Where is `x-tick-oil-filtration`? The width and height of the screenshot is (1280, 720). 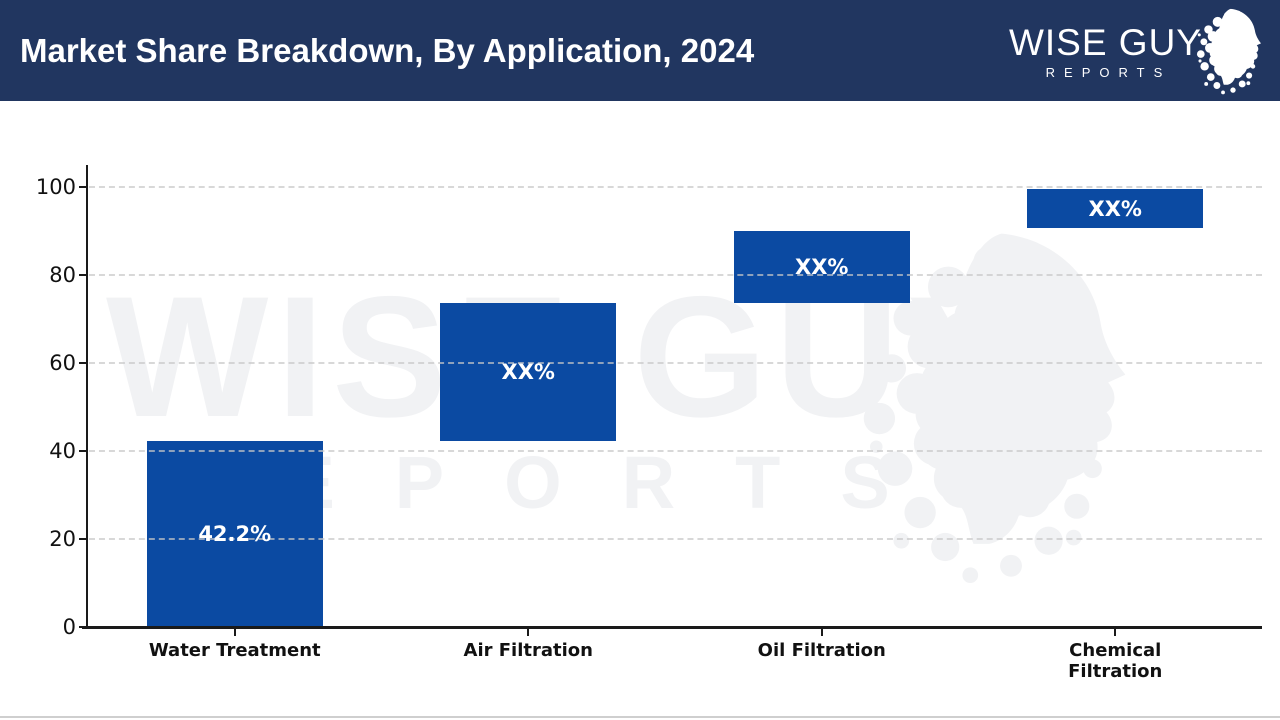 x-tick-oil-filtration is located at coordinates (821, 632).